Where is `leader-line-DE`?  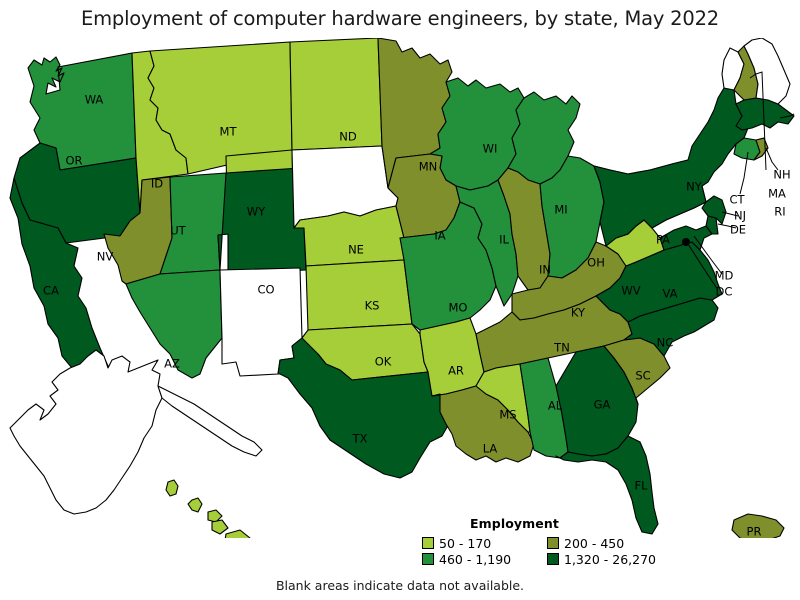 leader-line-DE is located at coordinates (727, 226).